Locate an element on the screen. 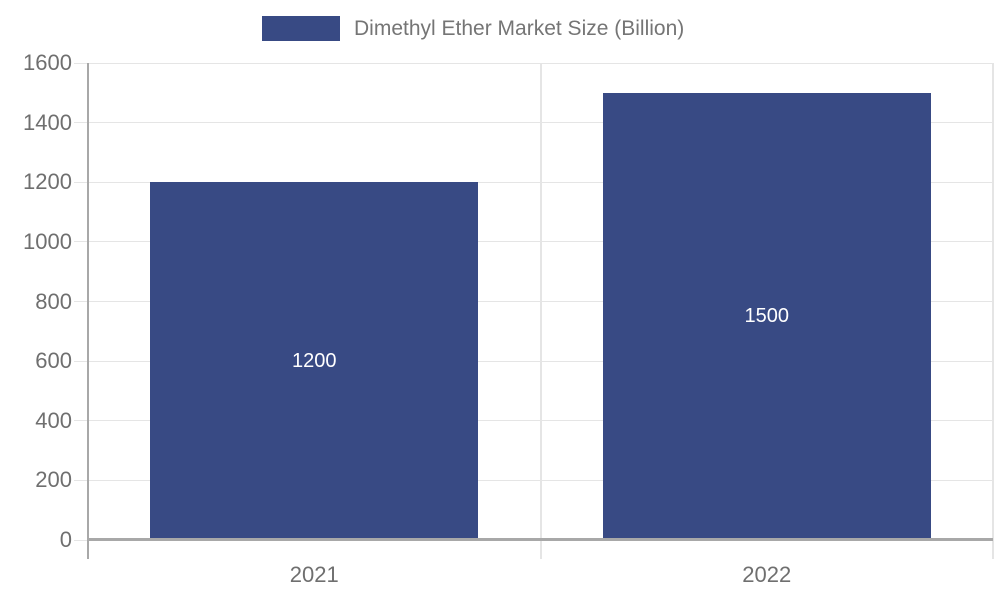  bar-value-label: 1200 is located at coordinates (314, 361).